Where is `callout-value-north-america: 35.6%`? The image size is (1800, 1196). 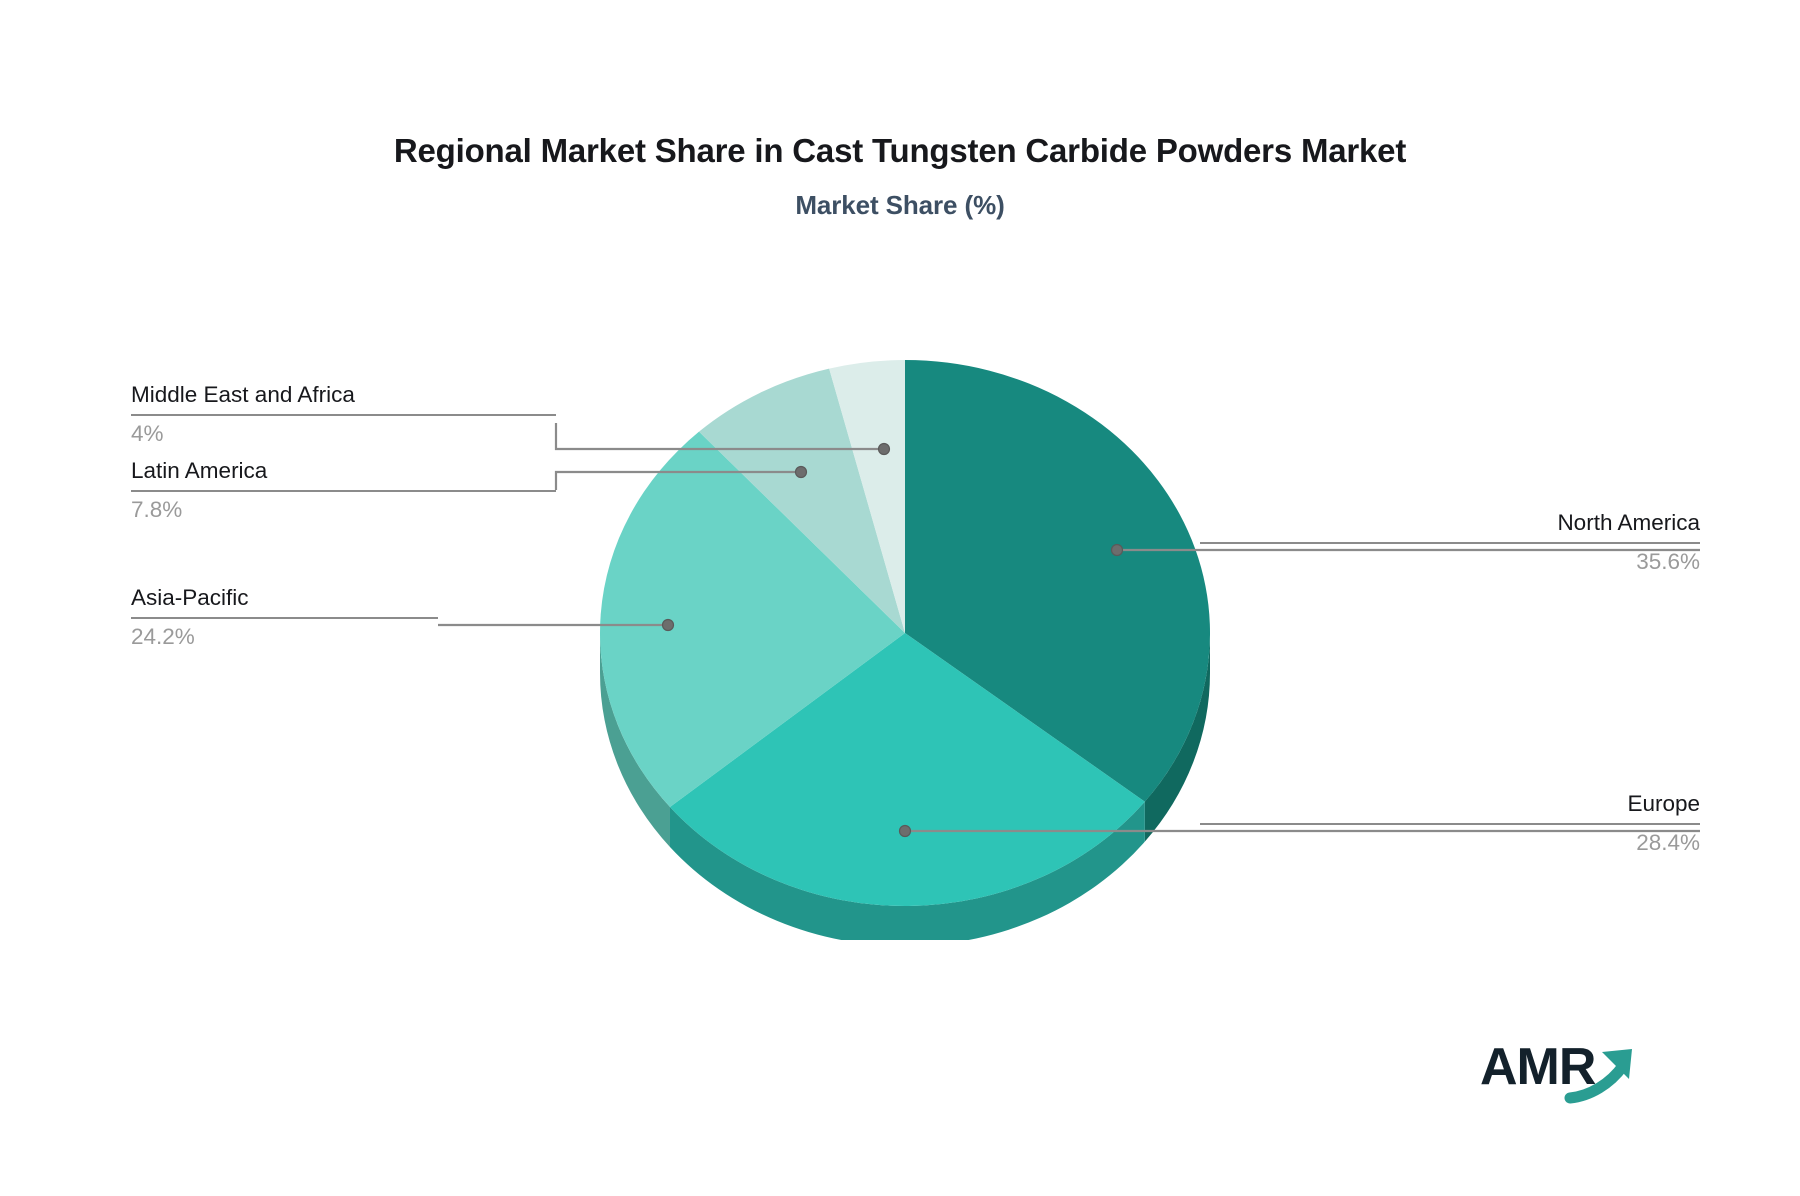 callout-value-north-america: 35.6% is located at coordinates (1668, 561).